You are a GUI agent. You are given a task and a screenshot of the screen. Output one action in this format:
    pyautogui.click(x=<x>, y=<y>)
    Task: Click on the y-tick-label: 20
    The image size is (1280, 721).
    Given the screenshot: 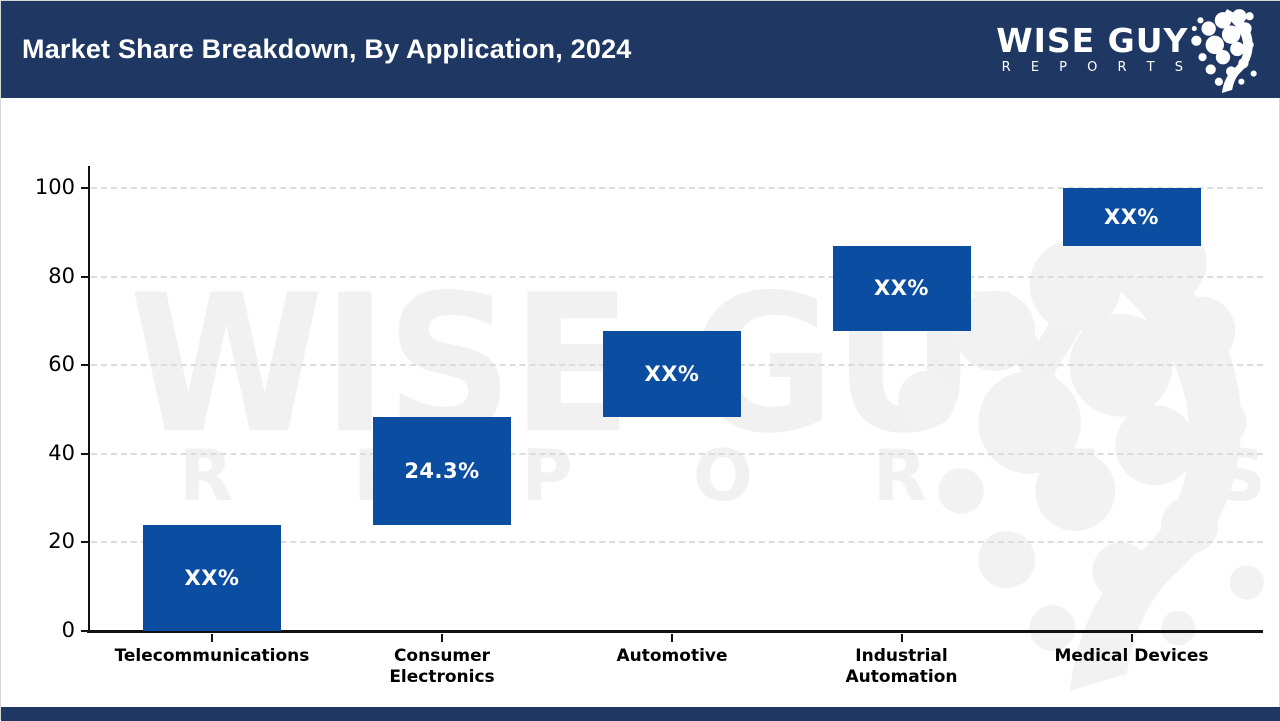 What is the action you would take?
    pyautogui.click(x=61, y=541)
    